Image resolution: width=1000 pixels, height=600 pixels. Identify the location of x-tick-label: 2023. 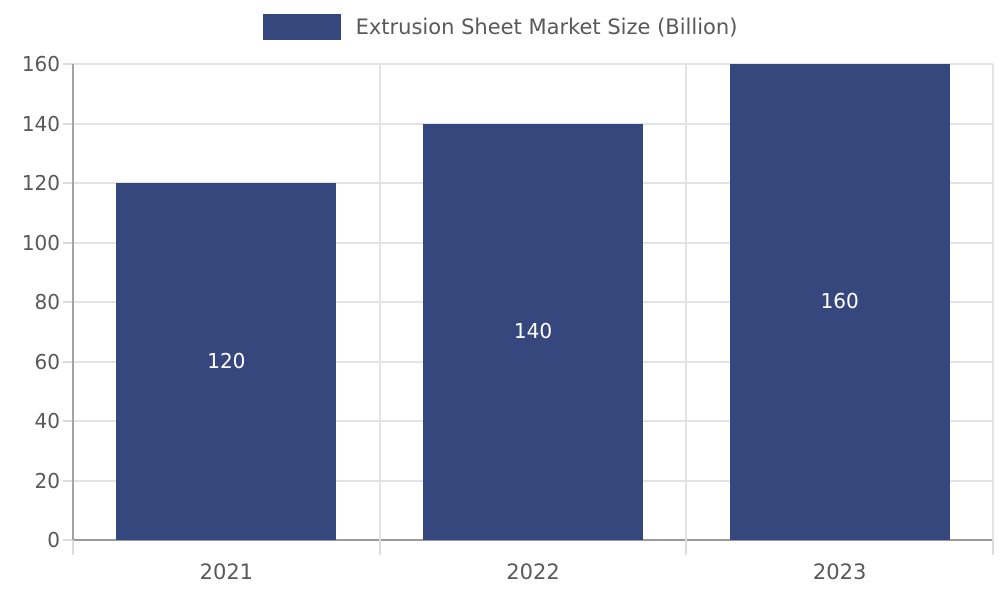
(839, 572).